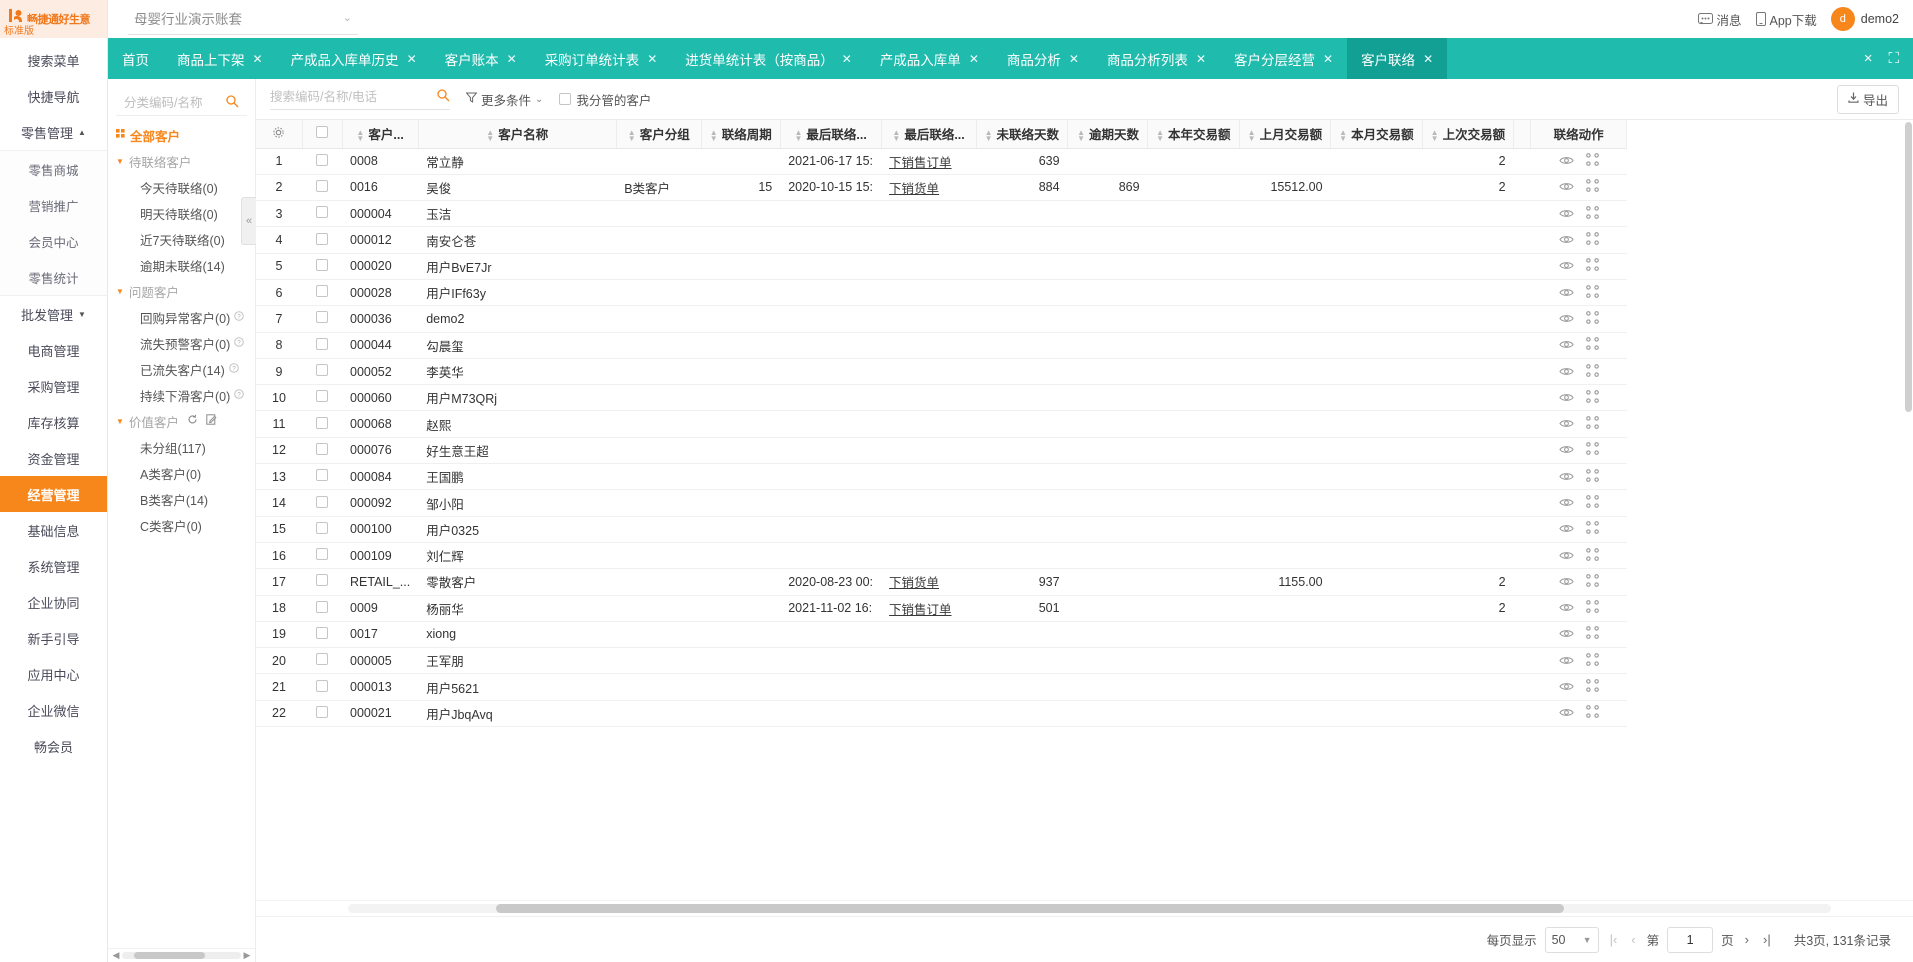 This screenshot has height=962, width=1913. What do you see at coordinates (929, 608) in the screenshot?
I see `cell-last_contact_action: 下销售订单` at bounding box center [929, 608].